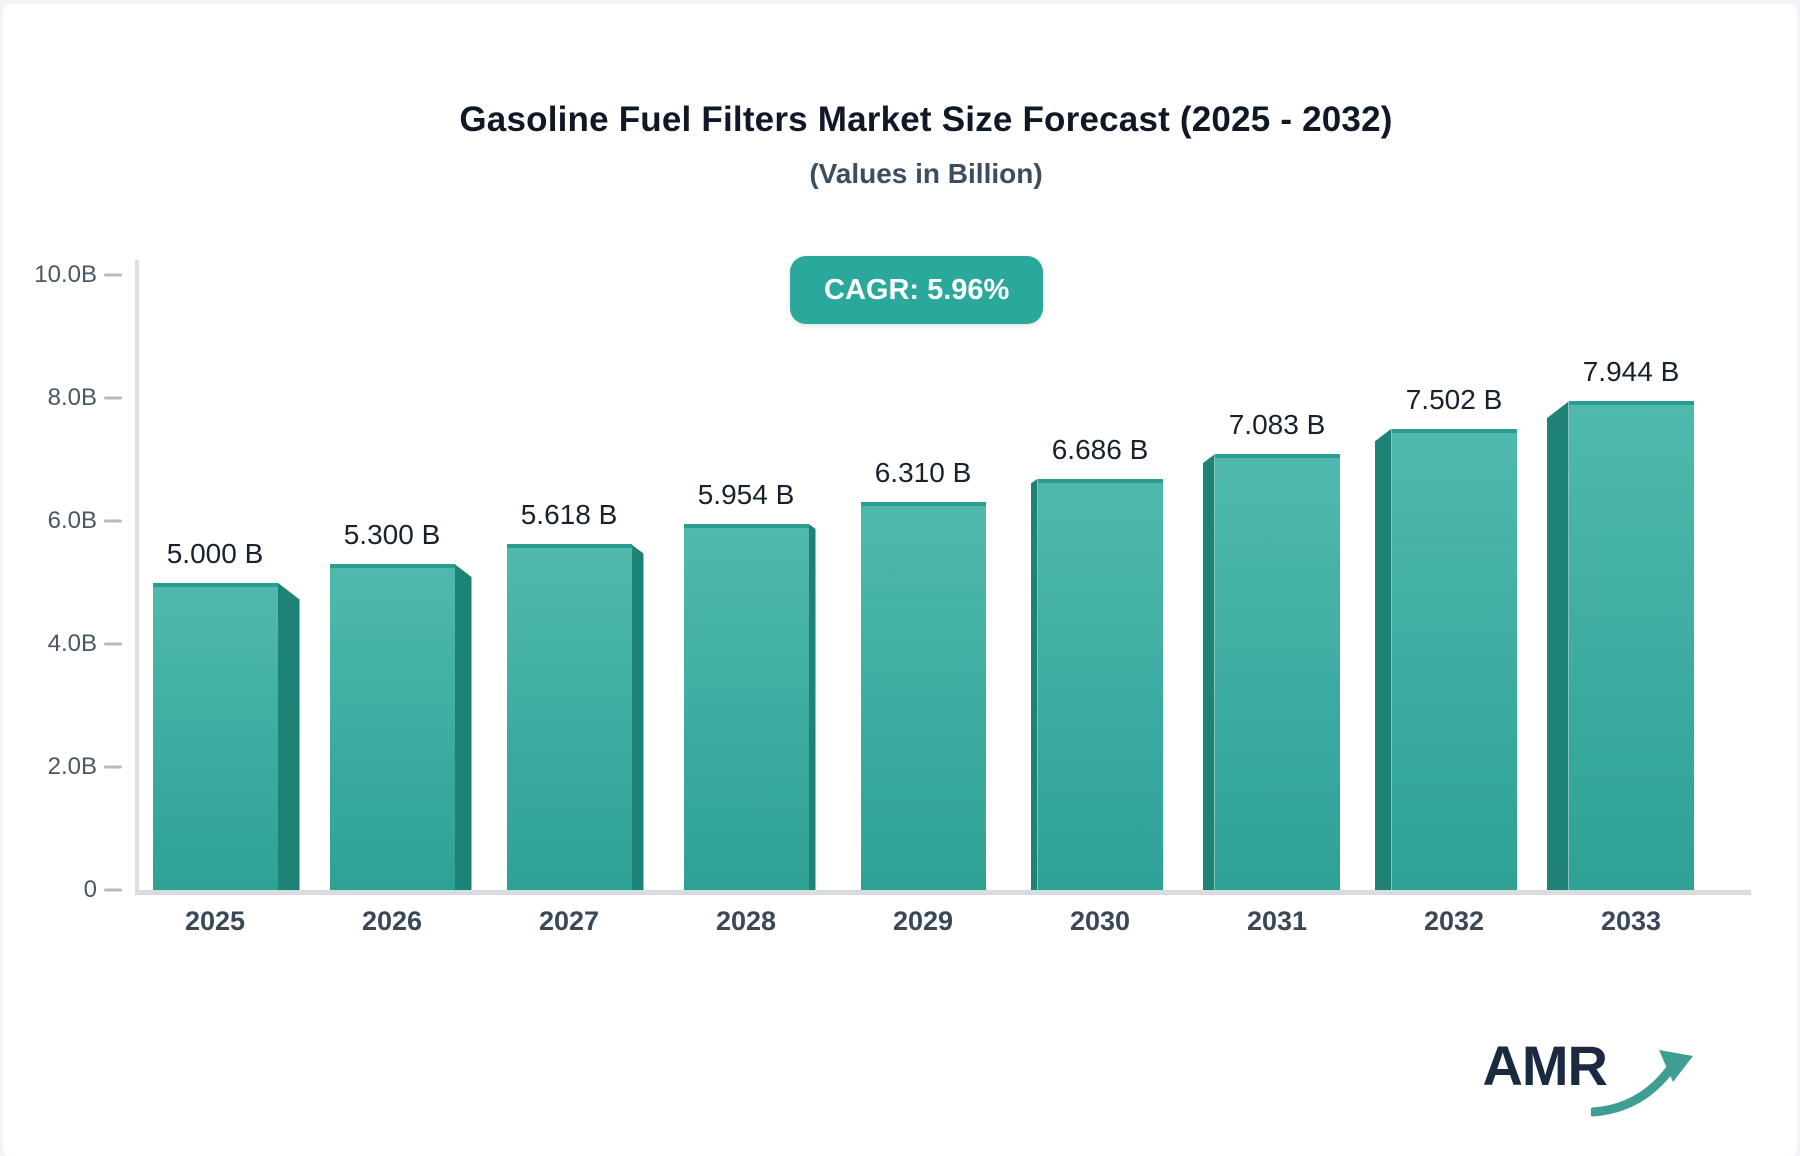 This screenshot has width=1800, height=1156. I want to click on chart-subtitle: (Values in Billion), so click(926, 173).